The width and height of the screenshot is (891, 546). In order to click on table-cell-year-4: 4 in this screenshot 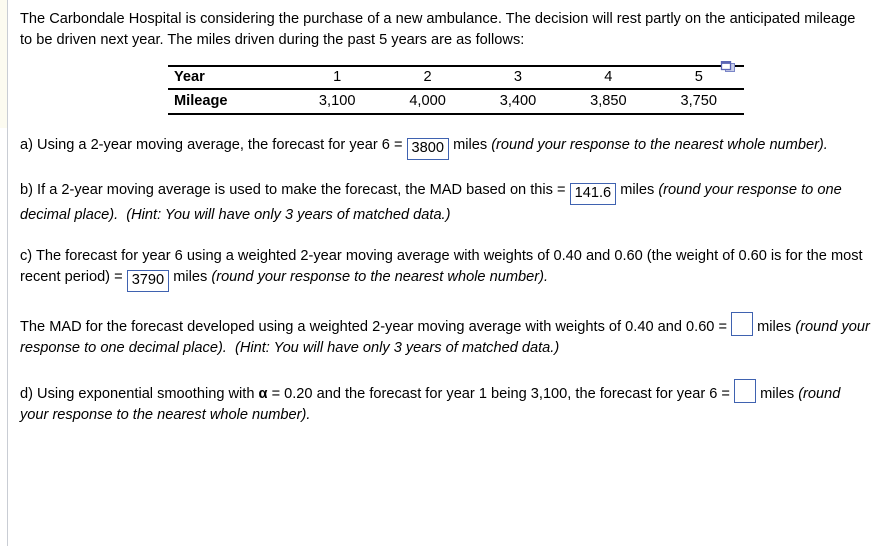, I will do `click(608, 77)`.